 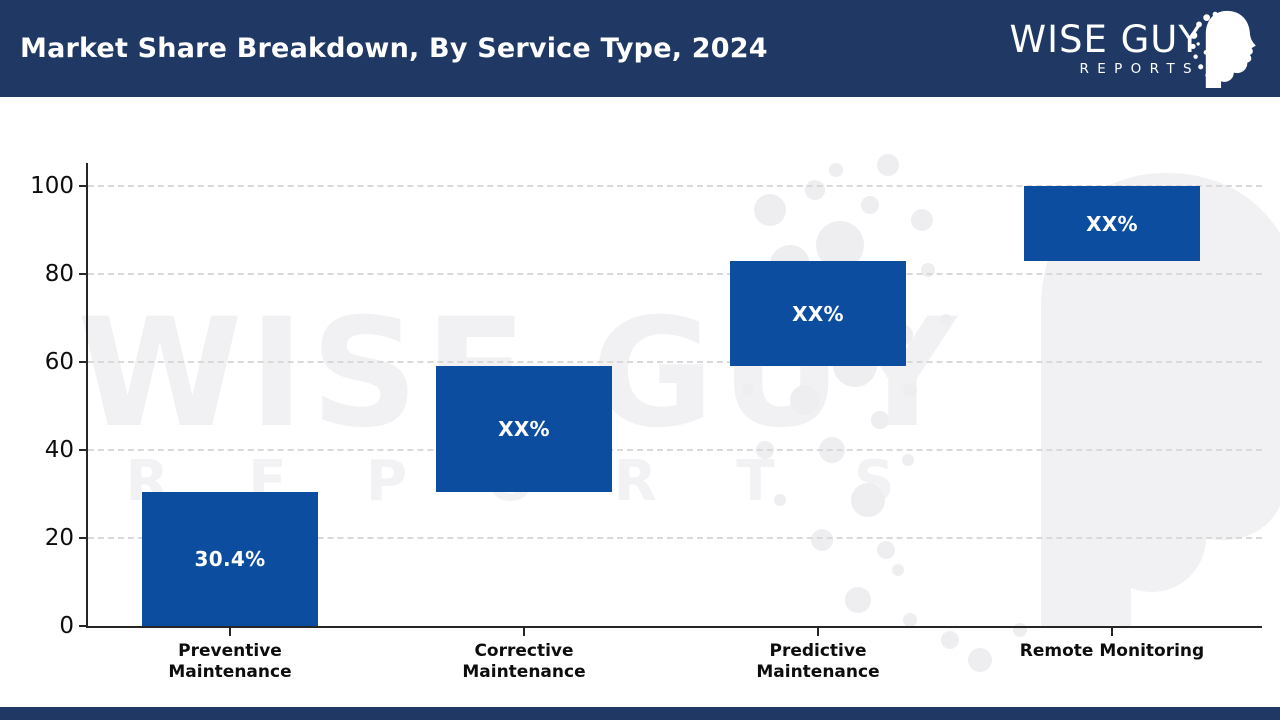 I want to click on wiseguy-logo: WISE GUY REPORTS, so click(x=1138, y=49).